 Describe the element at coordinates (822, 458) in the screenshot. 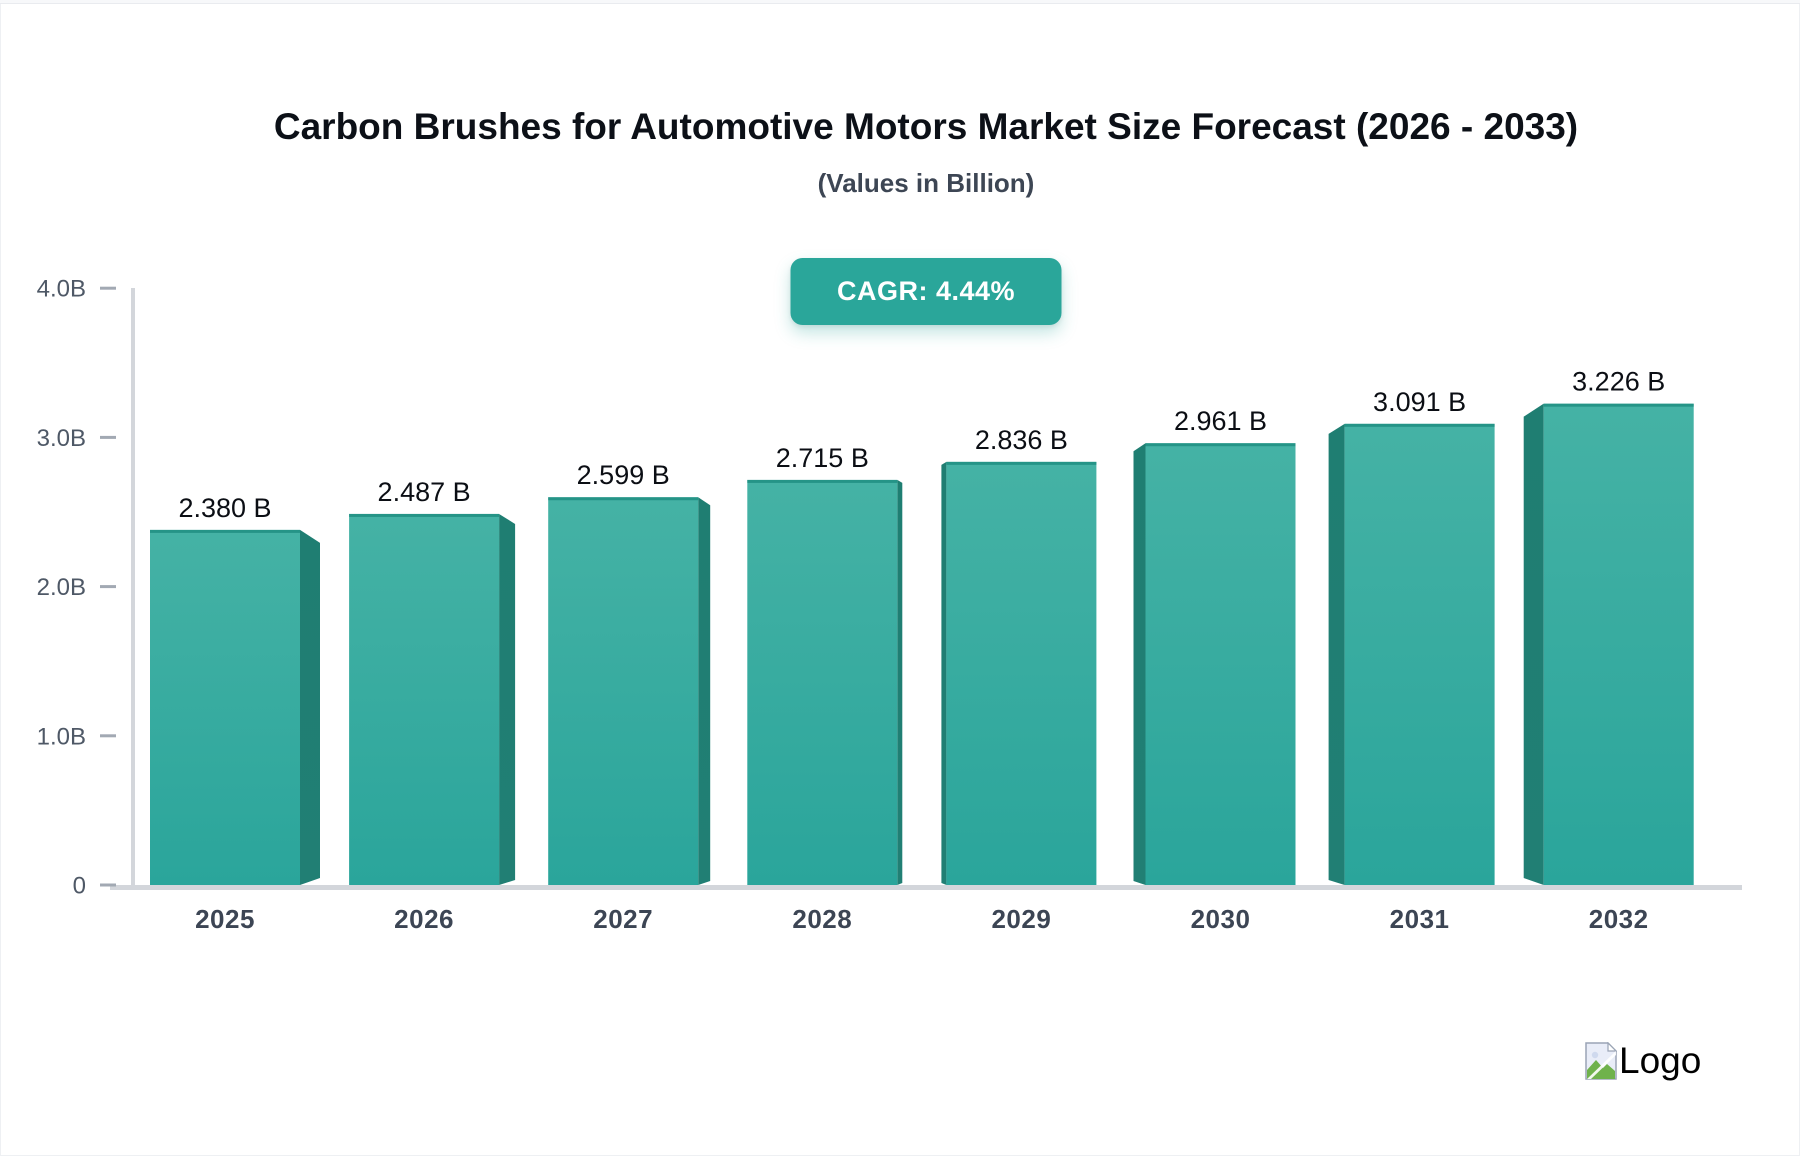

I see `bar-value-label: 2.715 B` at that location.